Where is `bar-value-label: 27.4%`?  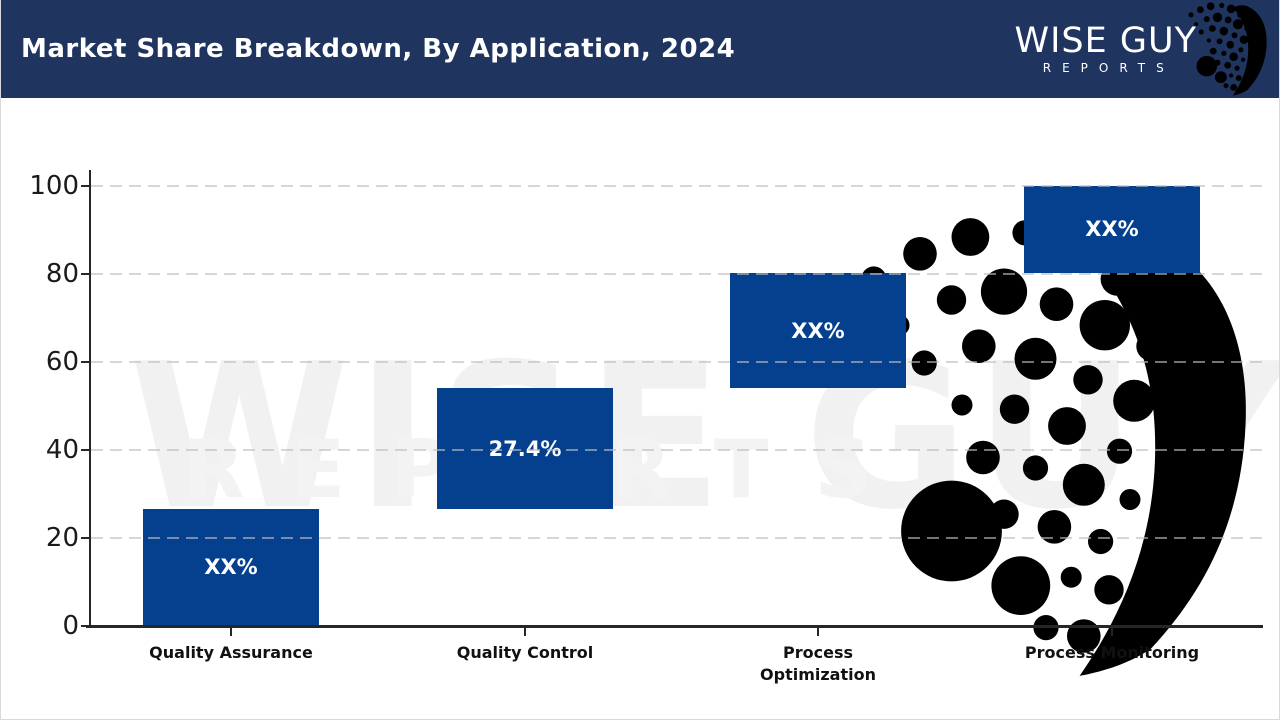 bar-value-label: 27.4% is located at coordinates (525, 448).